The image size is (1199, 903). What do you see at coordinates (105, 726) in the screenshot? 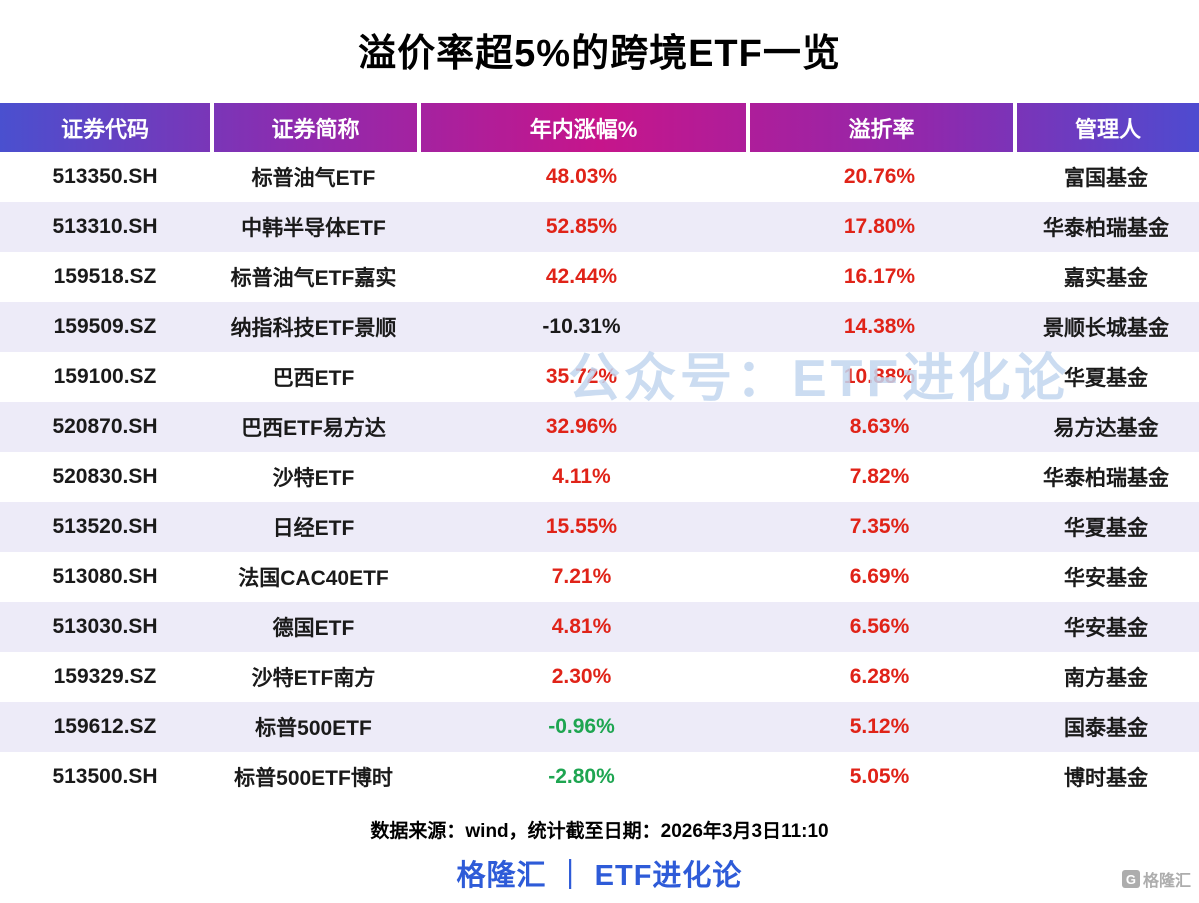
I see `cell-code: 159612.SZ` at bounding box center [105, 726].